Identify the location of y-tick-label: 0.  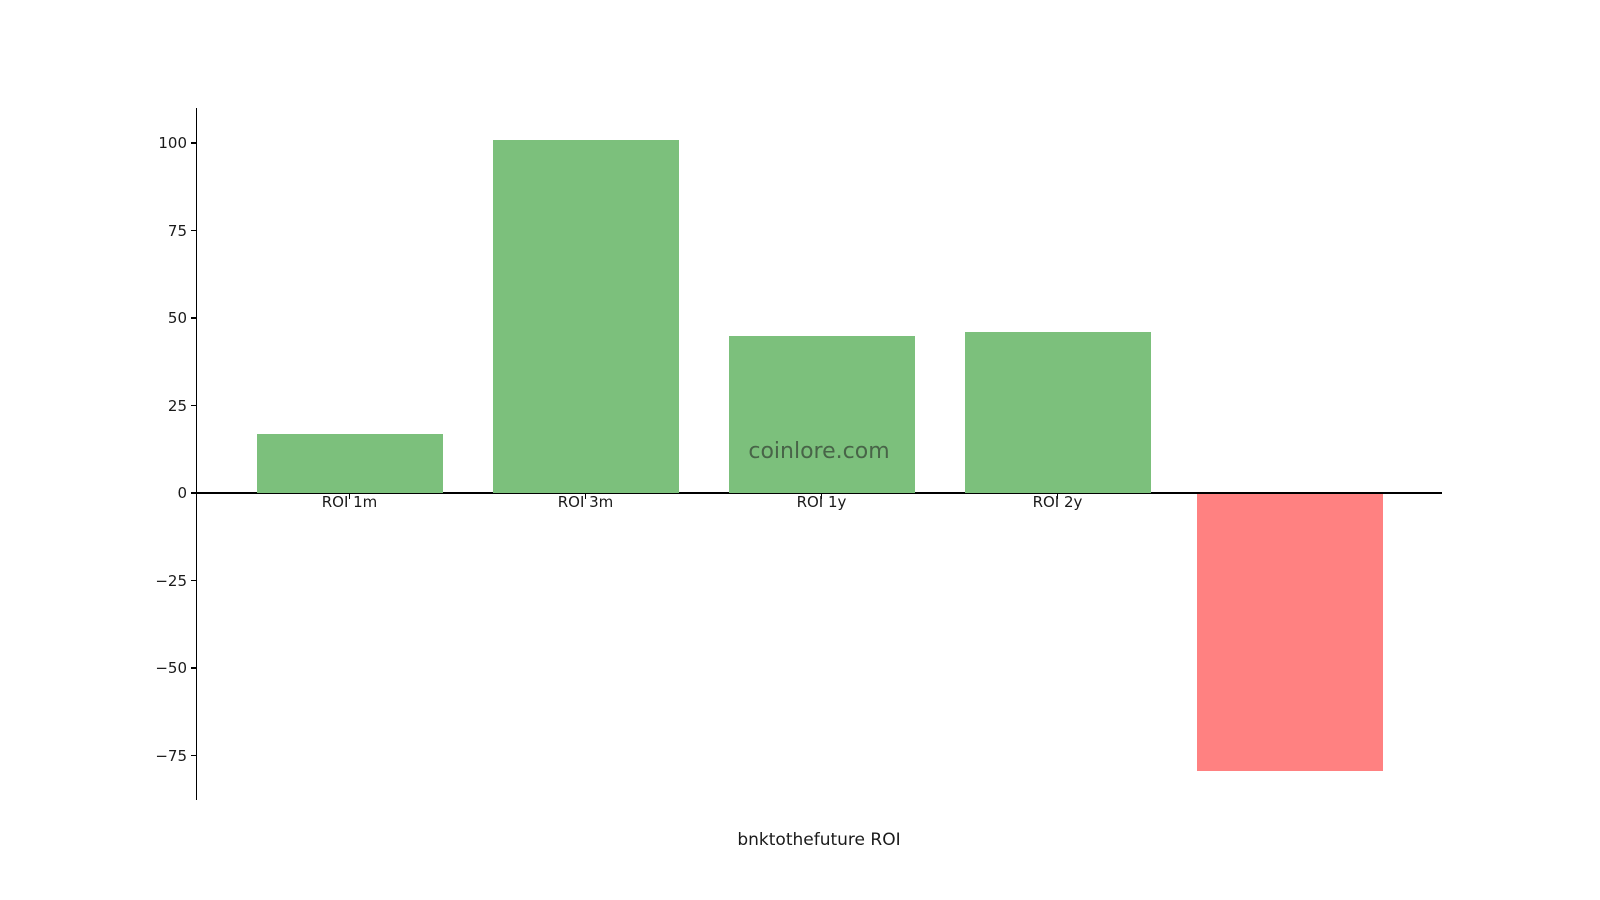
(182, 493).